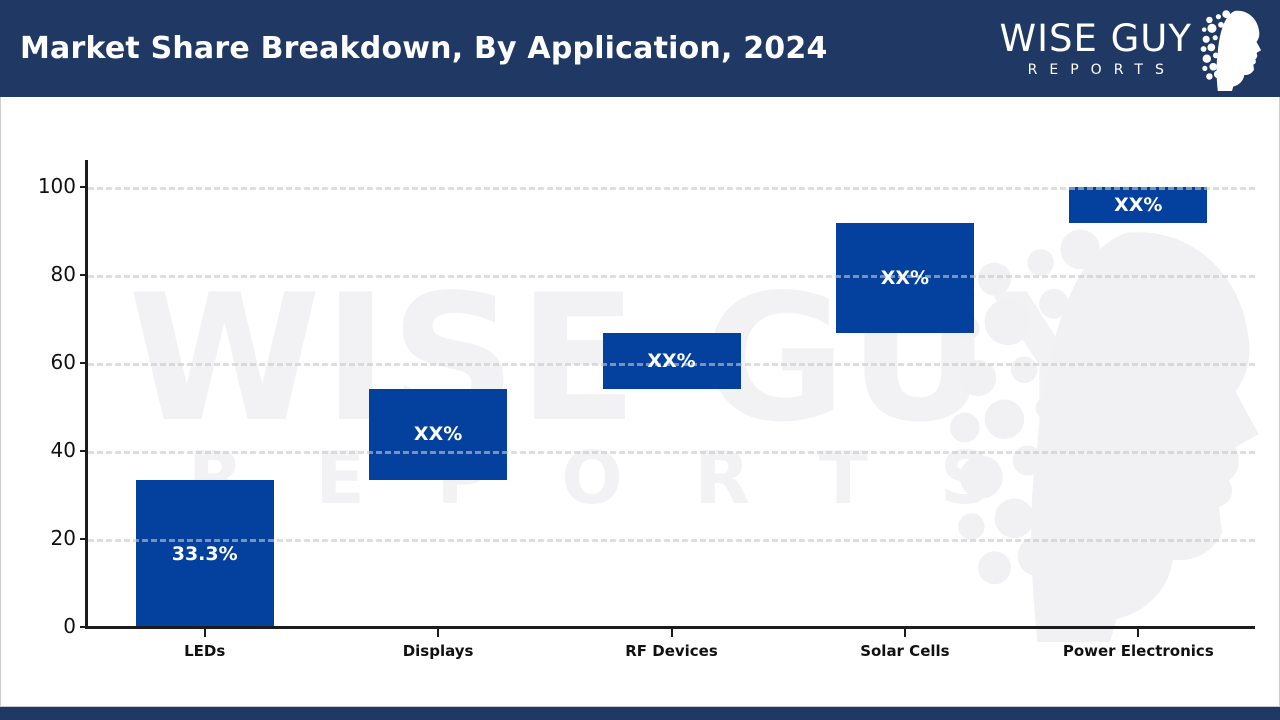 The width and height of the screenshot is (1280, 720). Describe the element at coordinates (671, 651) in the screenshot. I see `x-axis-label: RF Devices` at that location.